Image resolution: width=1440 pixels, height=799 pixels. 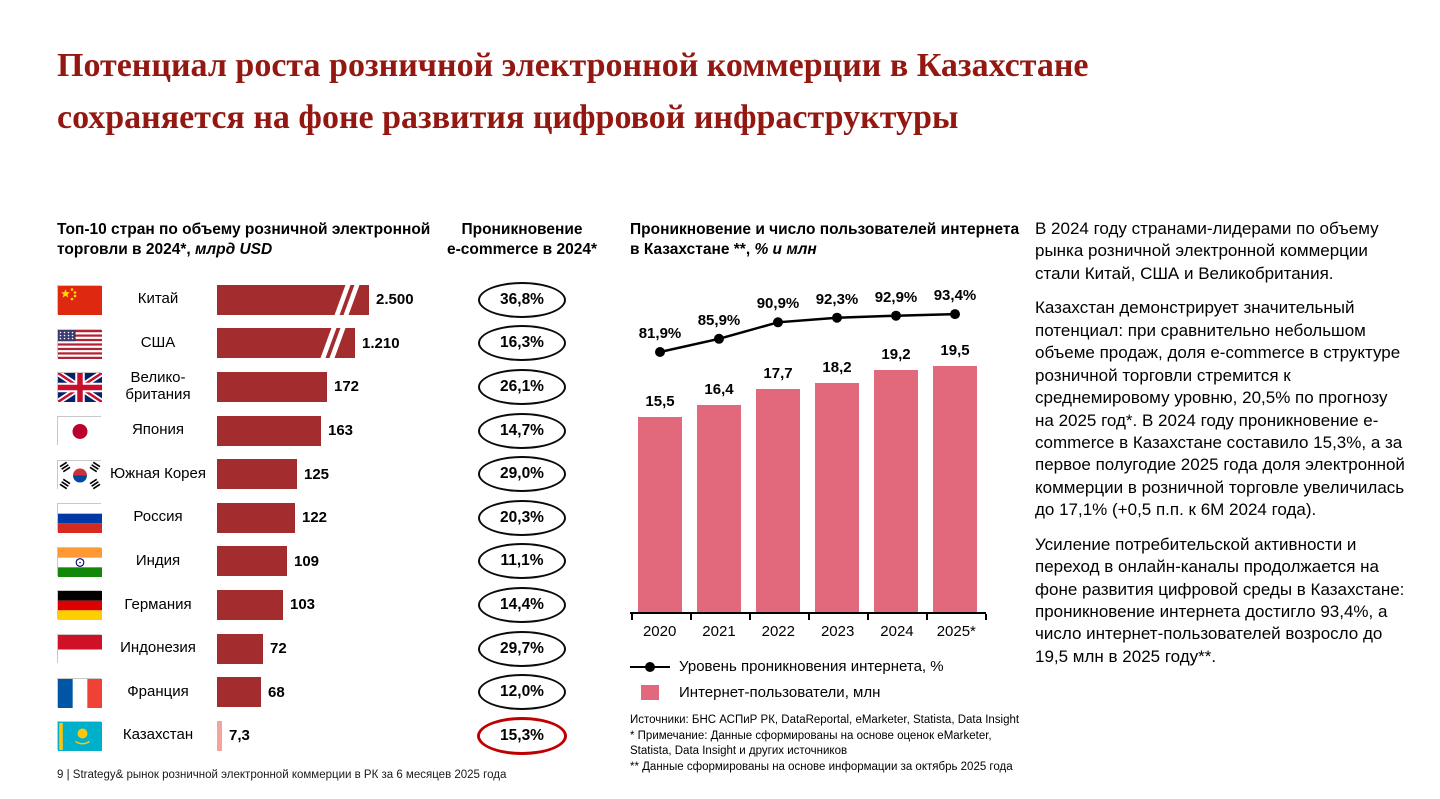 What do you see at coordinates (278, 649) in the screenshot?
I see `country-value: 72` at bounding box center [278, 649].